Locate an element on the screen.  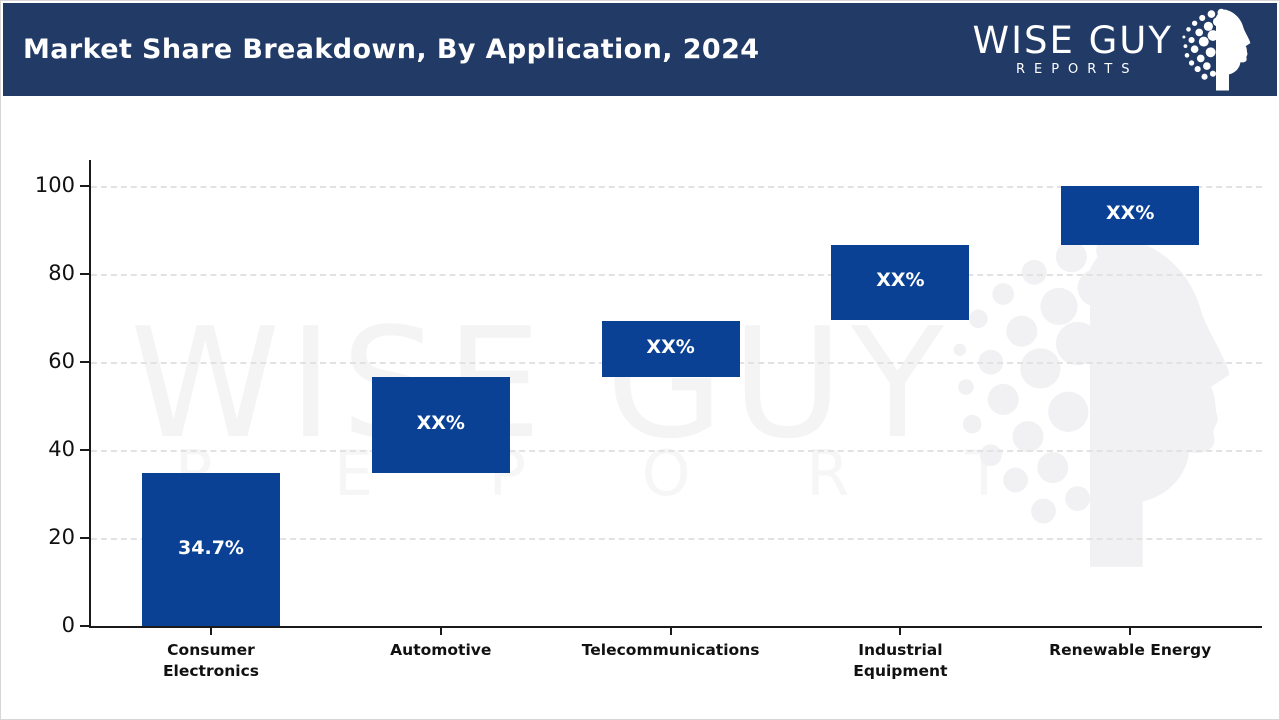
logo-wordmark: WISE GUY REPORTS is located at coordinates (1073, 49).